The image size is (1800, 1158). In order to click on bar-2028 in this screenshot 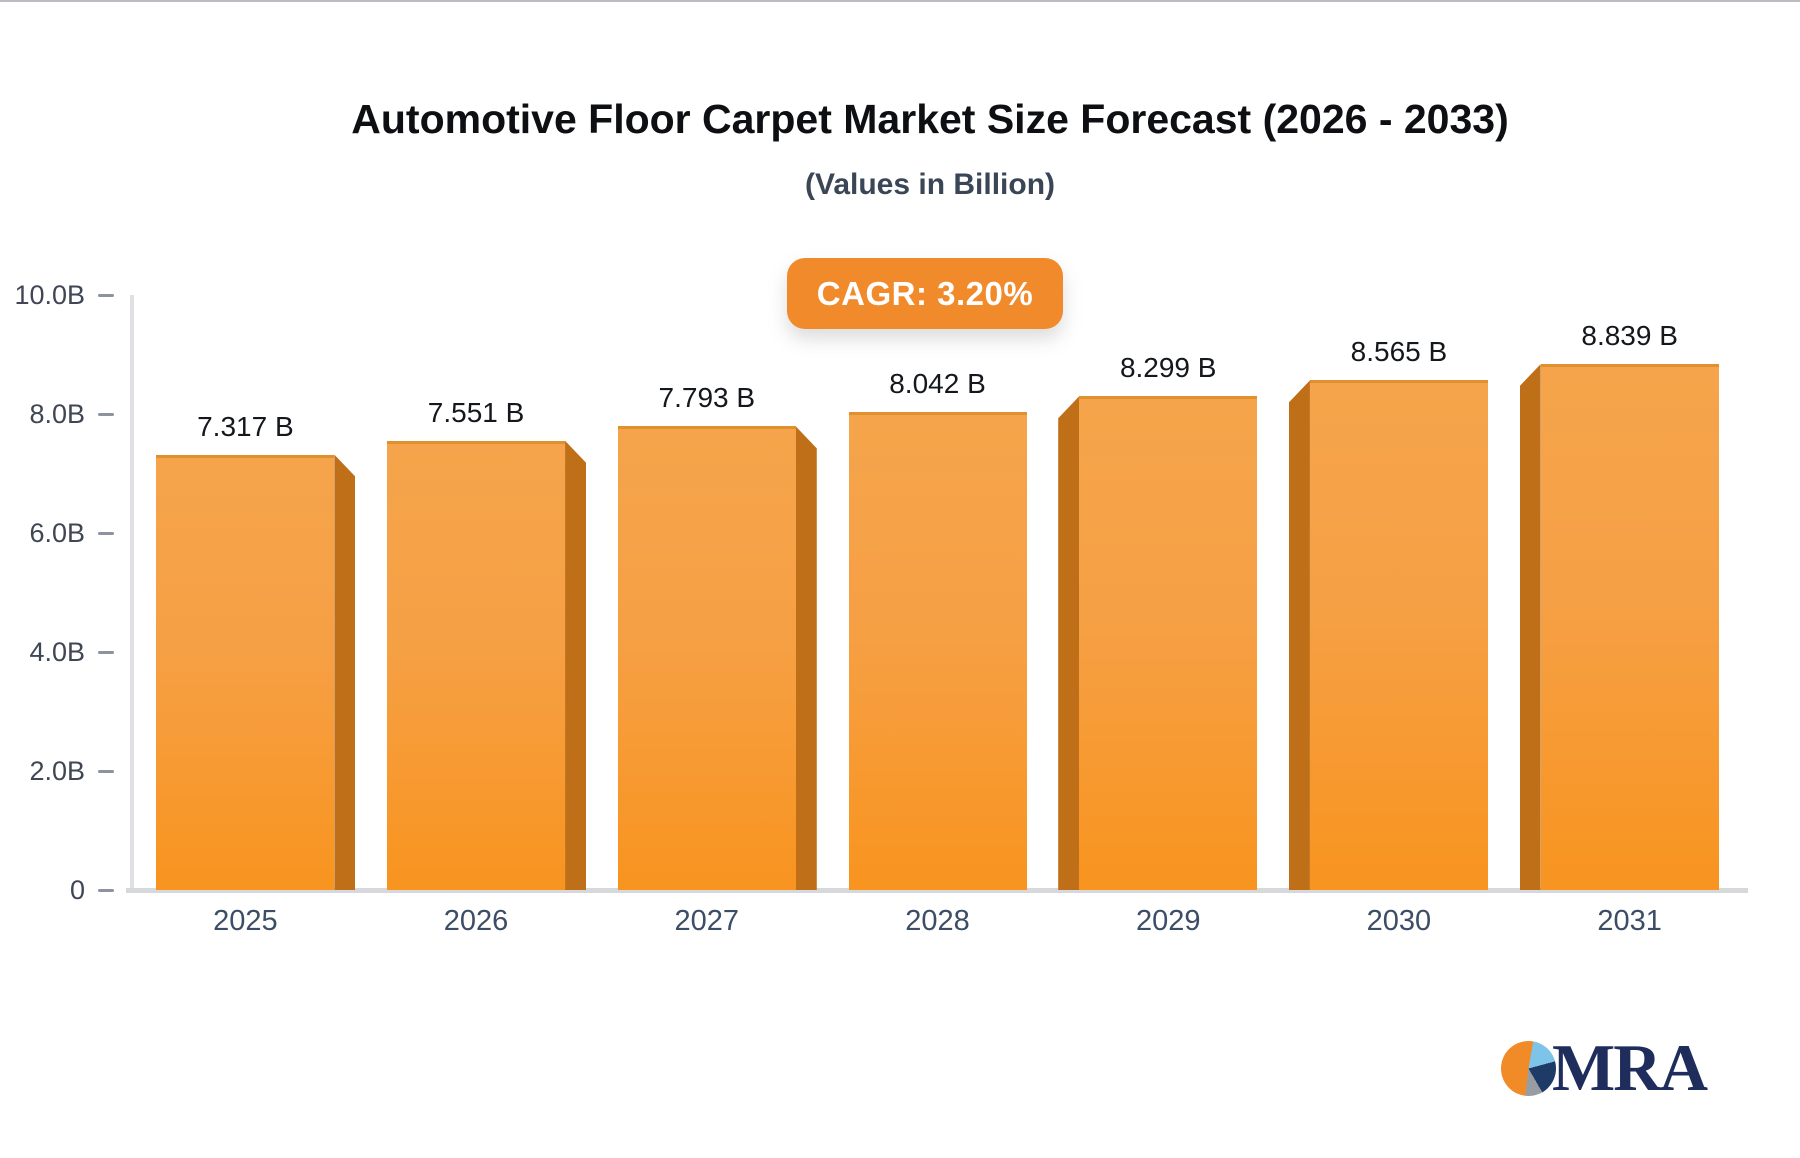, I will do `click(937, 650)`.